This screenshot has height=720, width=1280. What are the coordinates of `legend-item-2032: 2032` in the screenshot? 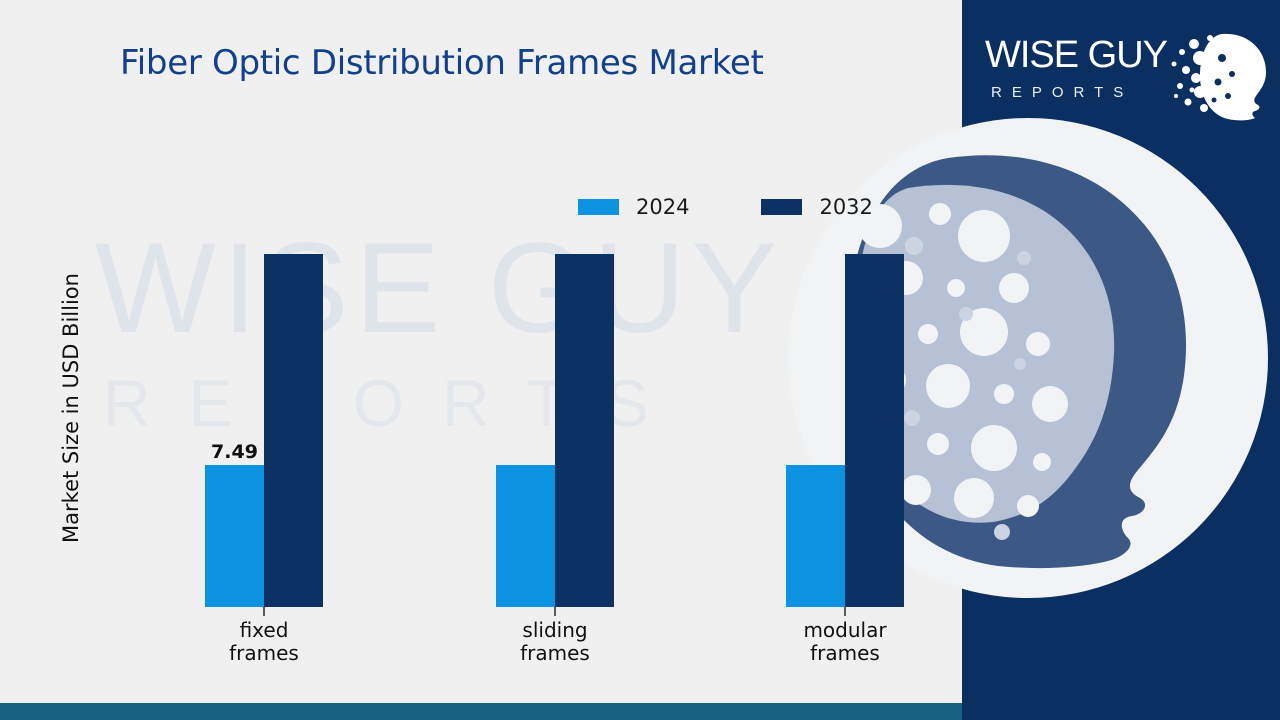 It's located at (817, 207).